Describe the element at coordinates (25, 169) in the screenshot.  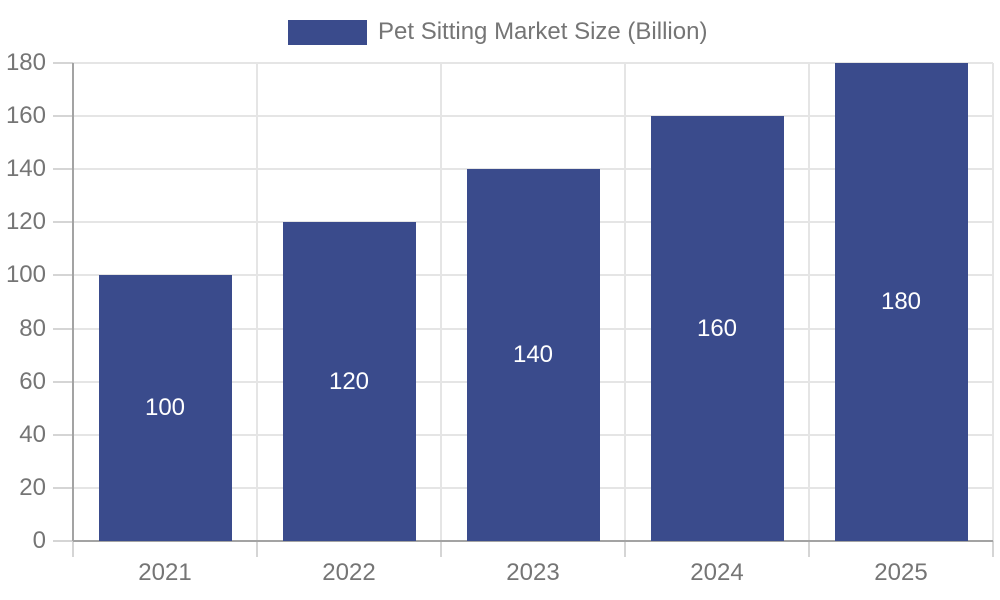
I see `y-tick-label: 140` at that location.